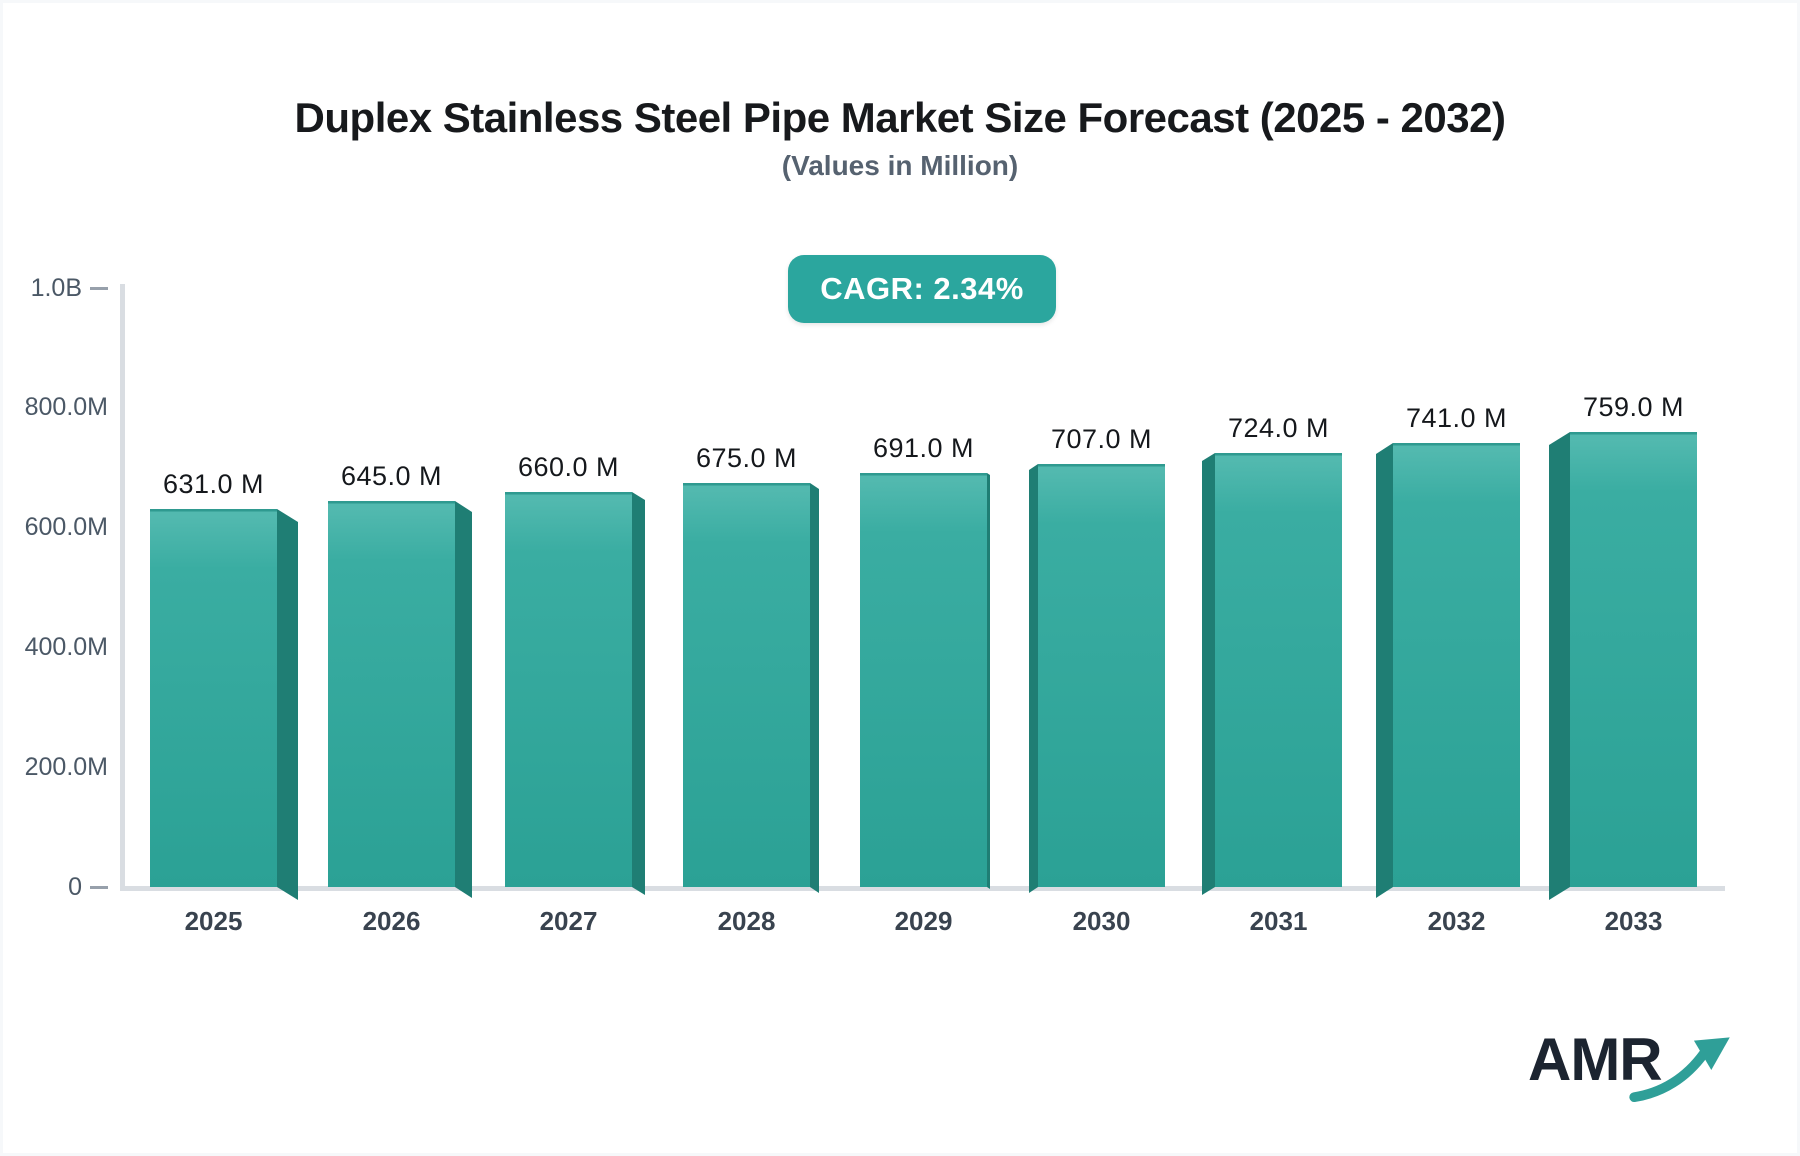 The height and width of the screenshot is (1156, 1800). Describe the element at coordinates (213, 921) in the screenshot. I see `x-tick-label: 2025` at that location.